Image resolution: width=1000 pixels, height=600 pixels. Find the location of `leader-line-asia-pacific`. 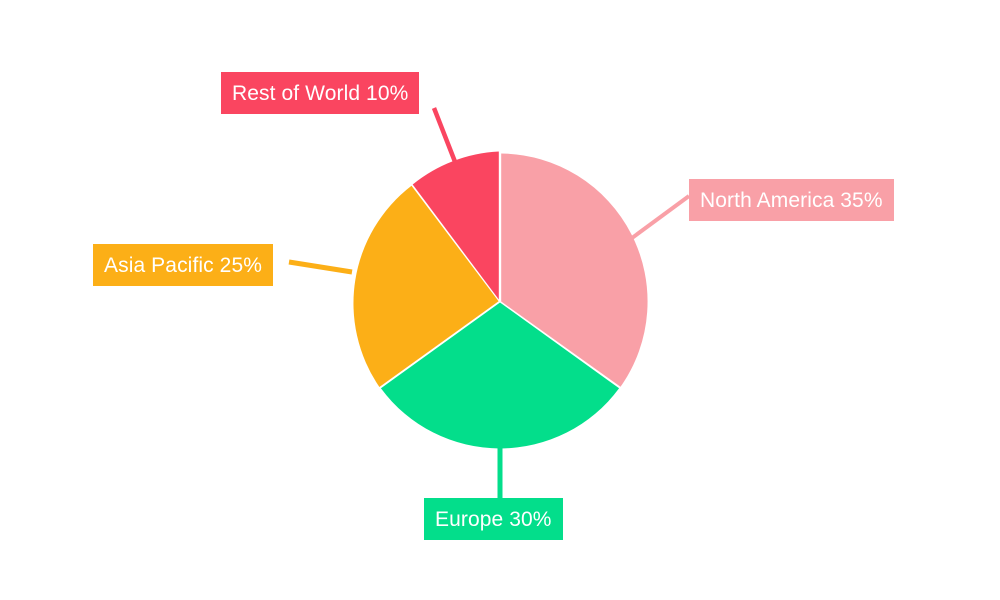

leader-line-asia-pacific is located at coordinates (320, 267).